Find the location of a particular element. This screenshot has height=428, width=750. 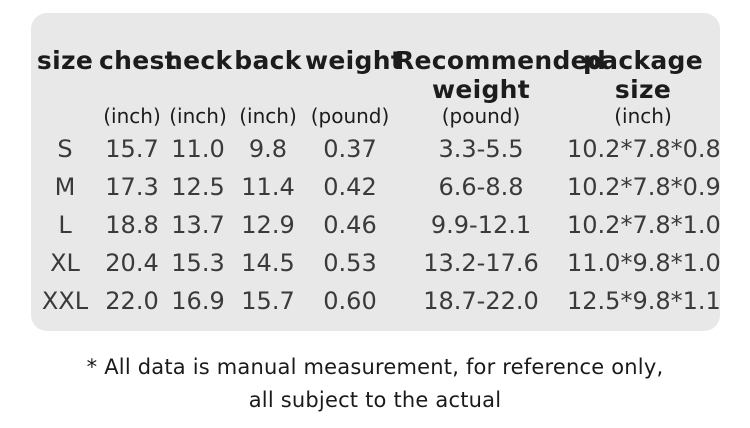

cell-size: L is located at coordinates (65, 225).